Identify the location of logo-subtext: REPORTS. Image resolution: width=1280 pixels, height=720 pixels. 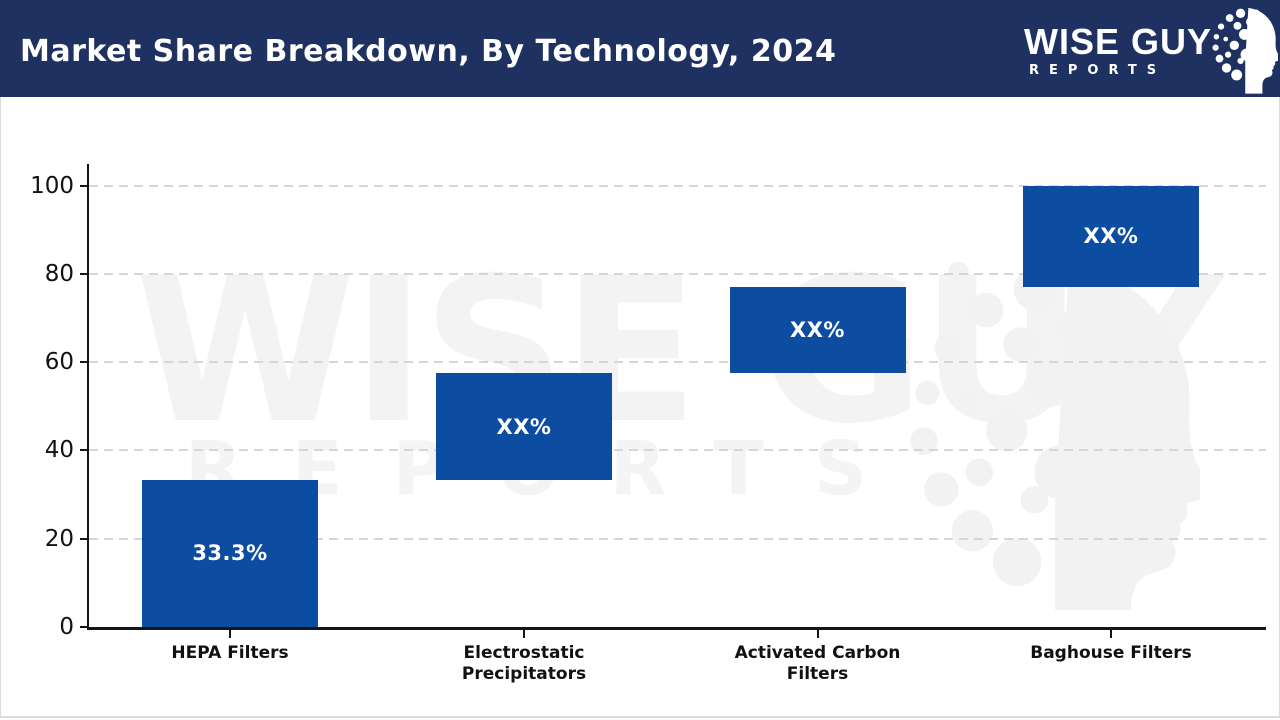
(1097, 70).